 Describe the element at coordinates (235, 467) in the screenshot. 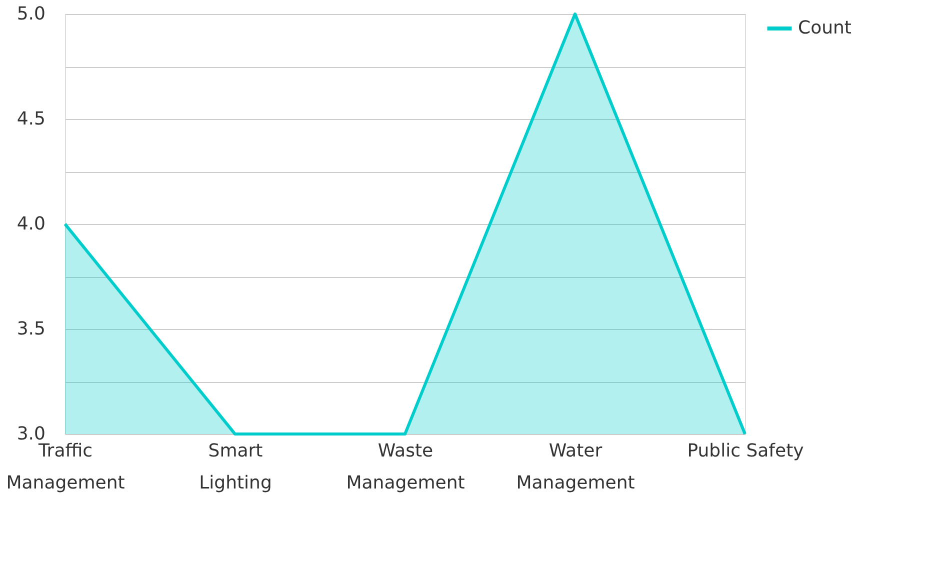

I see `x-tick-label: Smart Lighting` at that location.